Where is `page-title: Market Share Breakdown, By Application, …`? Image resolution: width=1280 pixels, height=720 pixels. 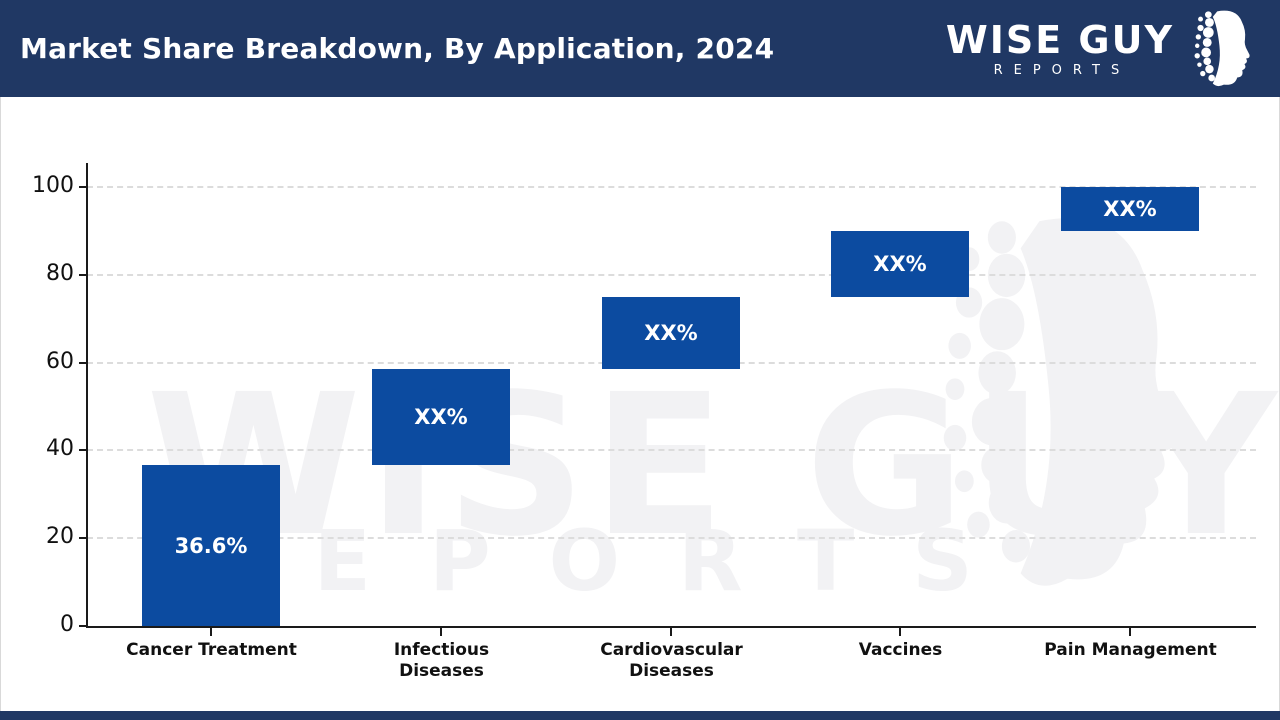 page-title: Market Share Breakdown, By Application, … is located at coordinates (397, 48).